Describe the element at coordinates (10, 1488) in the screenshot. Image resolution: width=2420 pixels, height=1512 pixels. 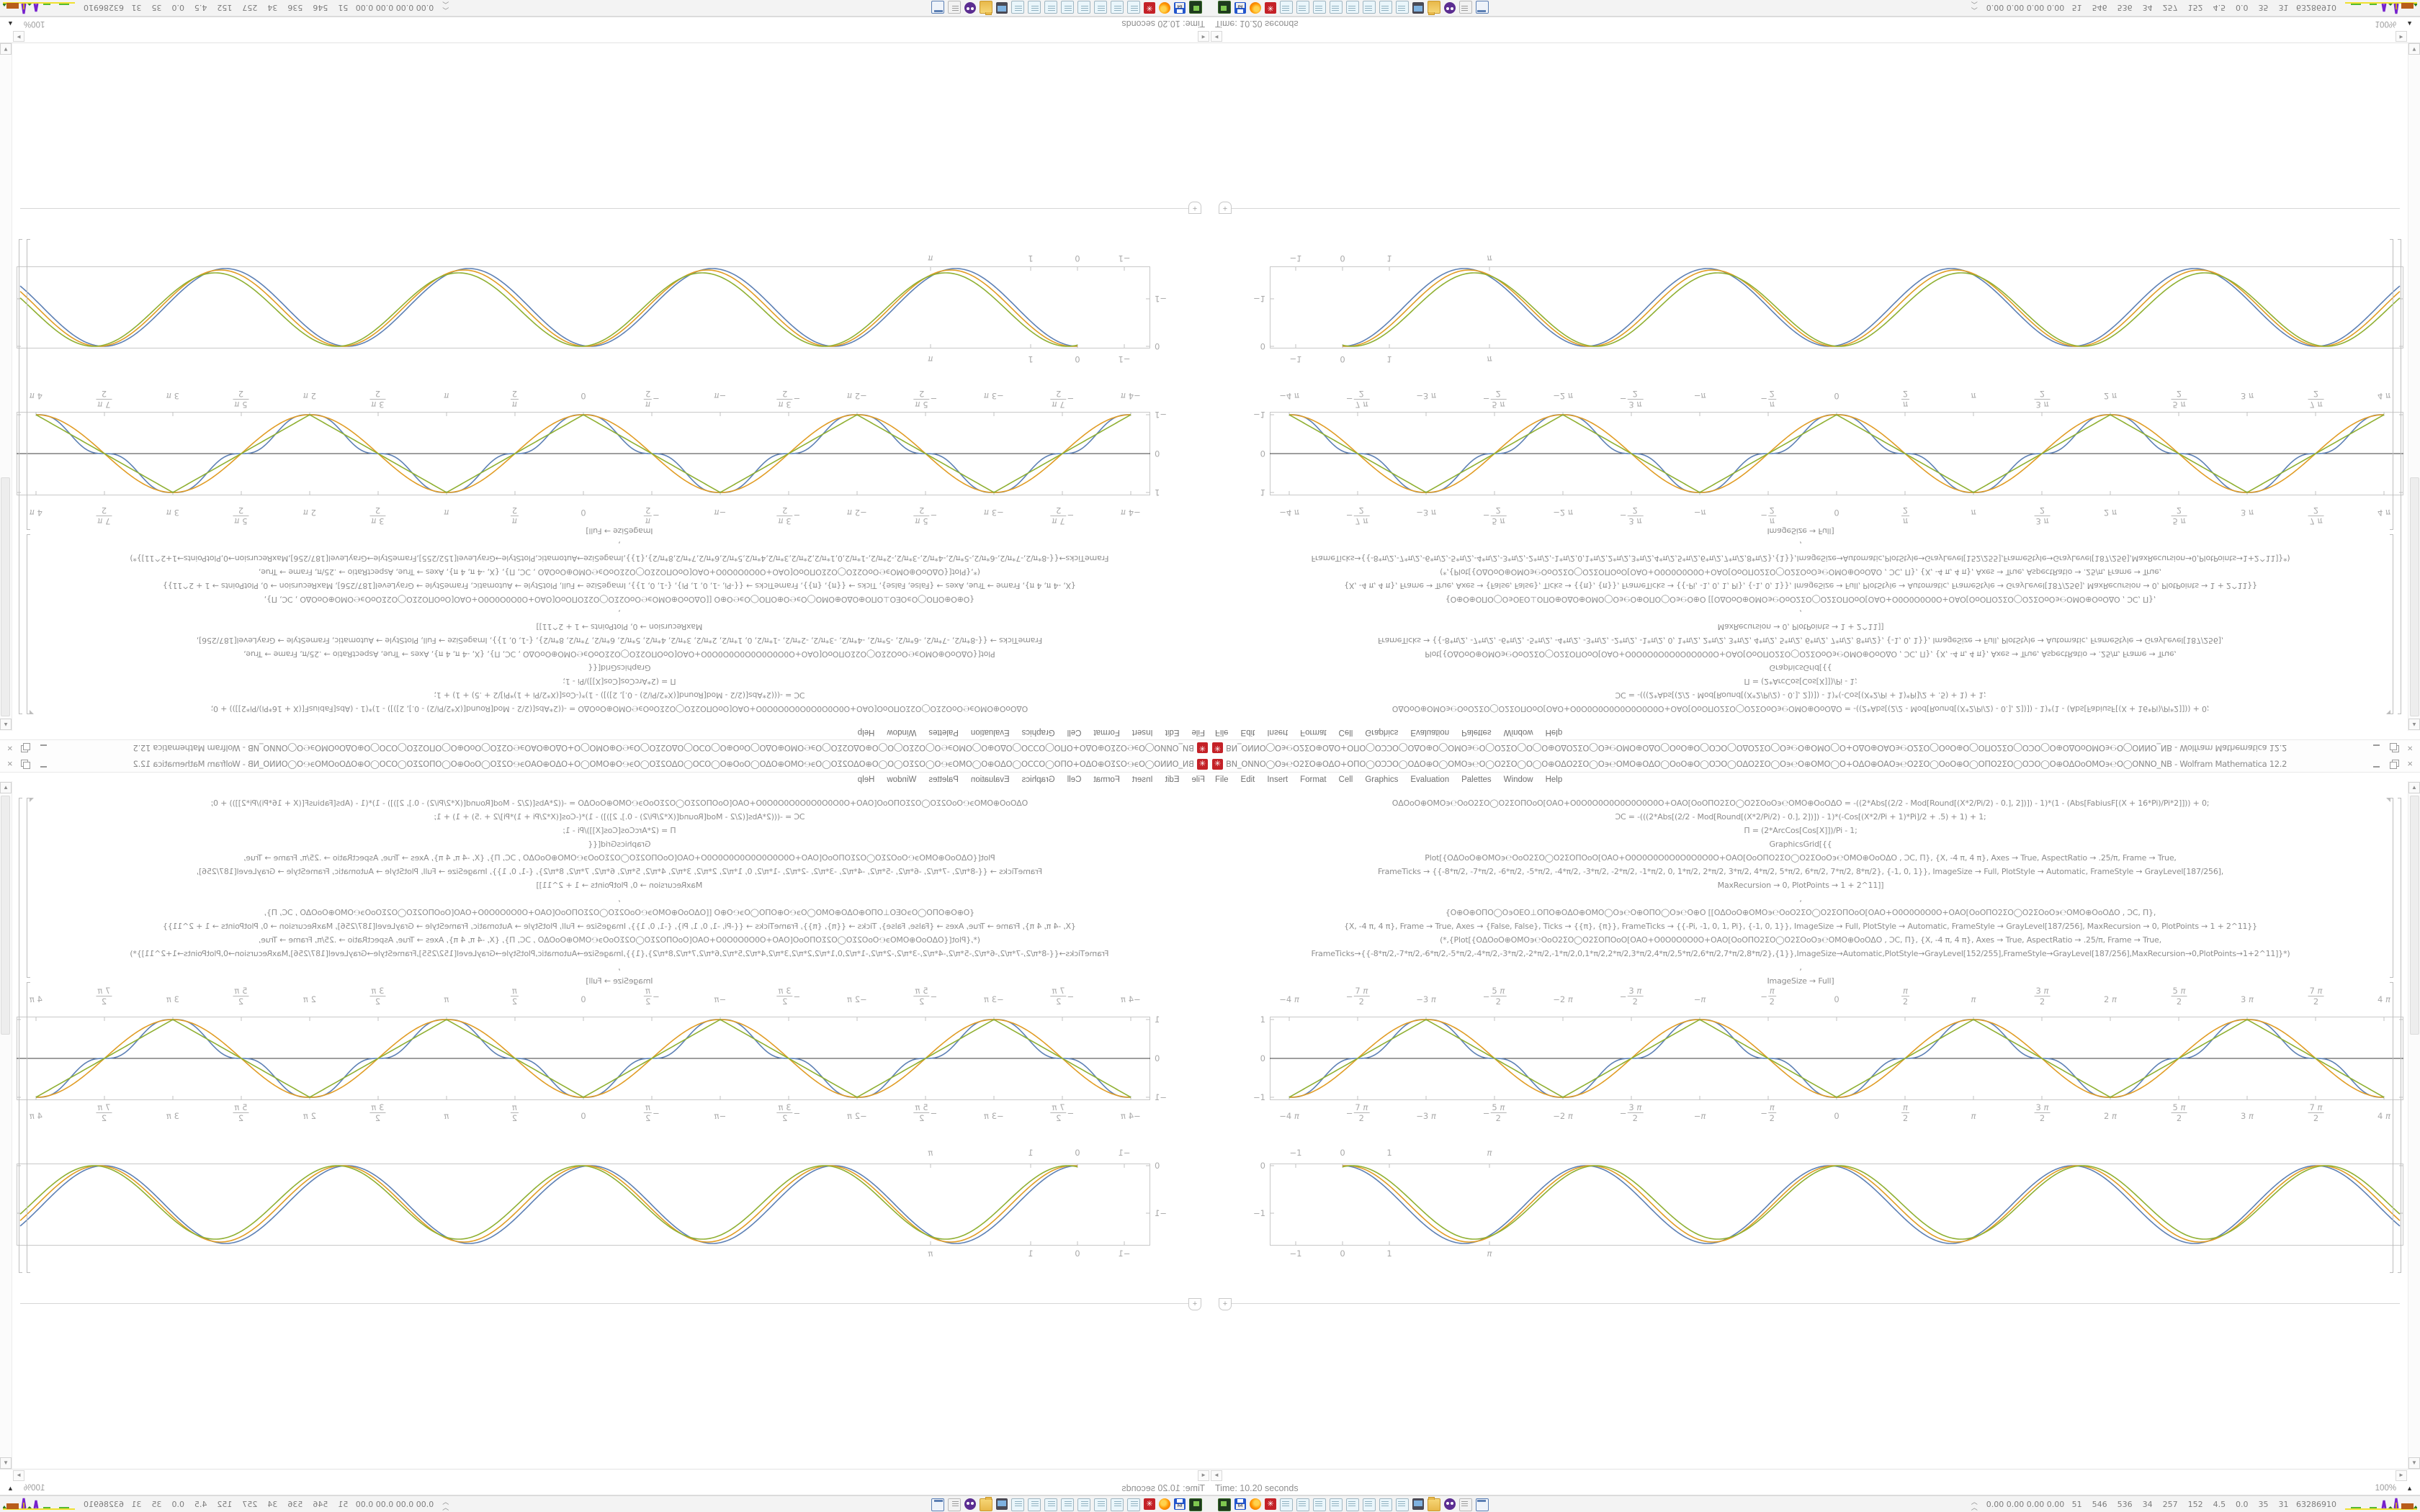
I see `zoom-menu-caret-icon: ▲` at that location.